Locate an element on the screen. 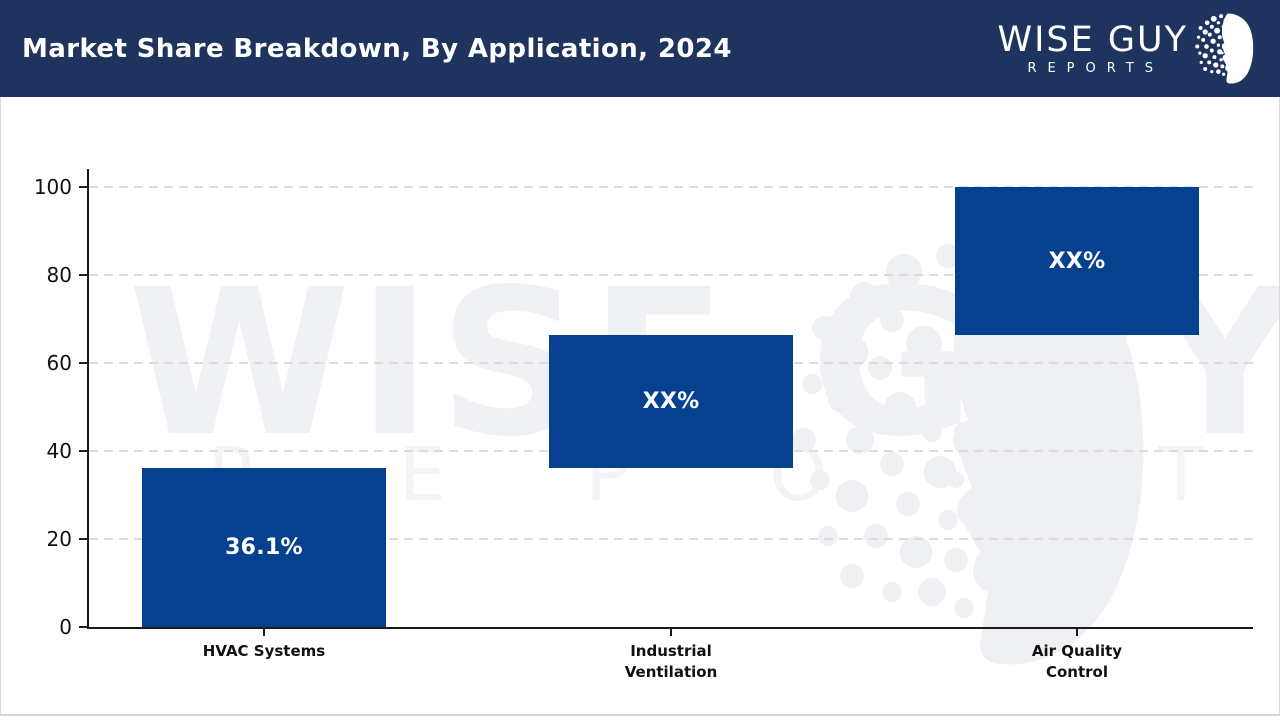  logo-wordmark: WISE GUY is located at coordinates (1092, 39).